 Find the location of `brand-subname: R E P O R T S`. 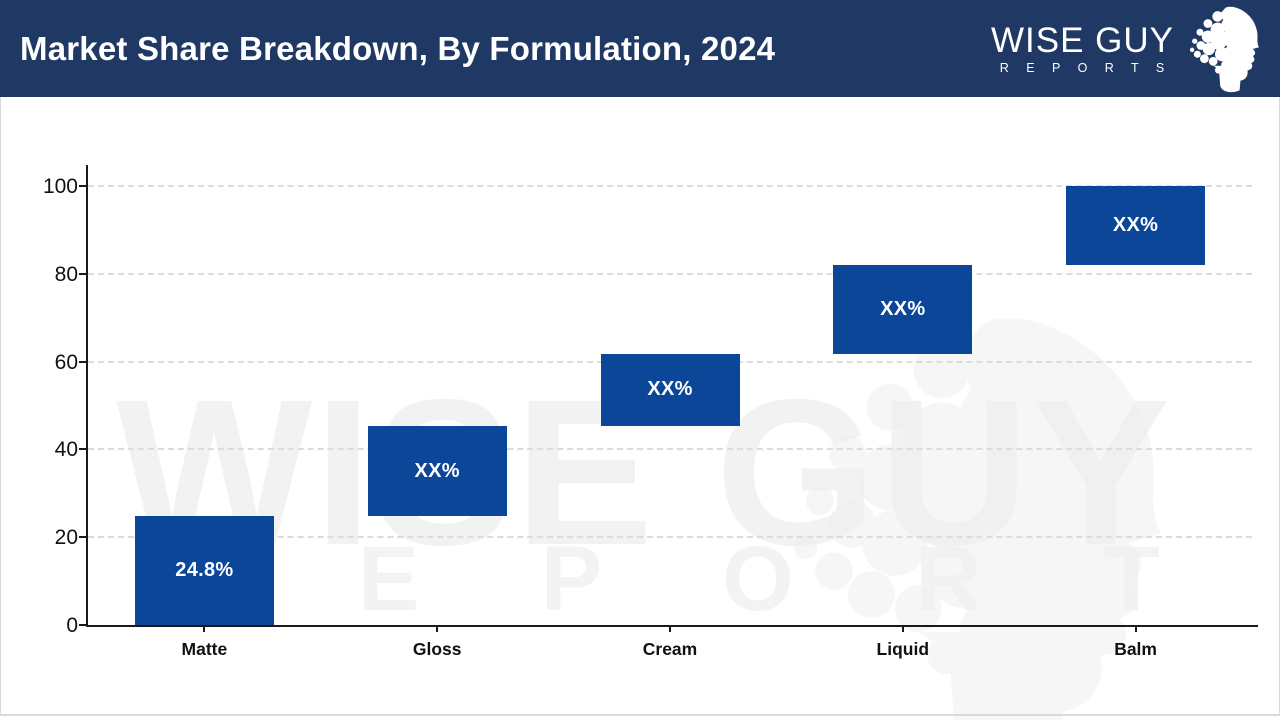

brand-subname: R E P O R T S is located at coordinates (1085, 67).